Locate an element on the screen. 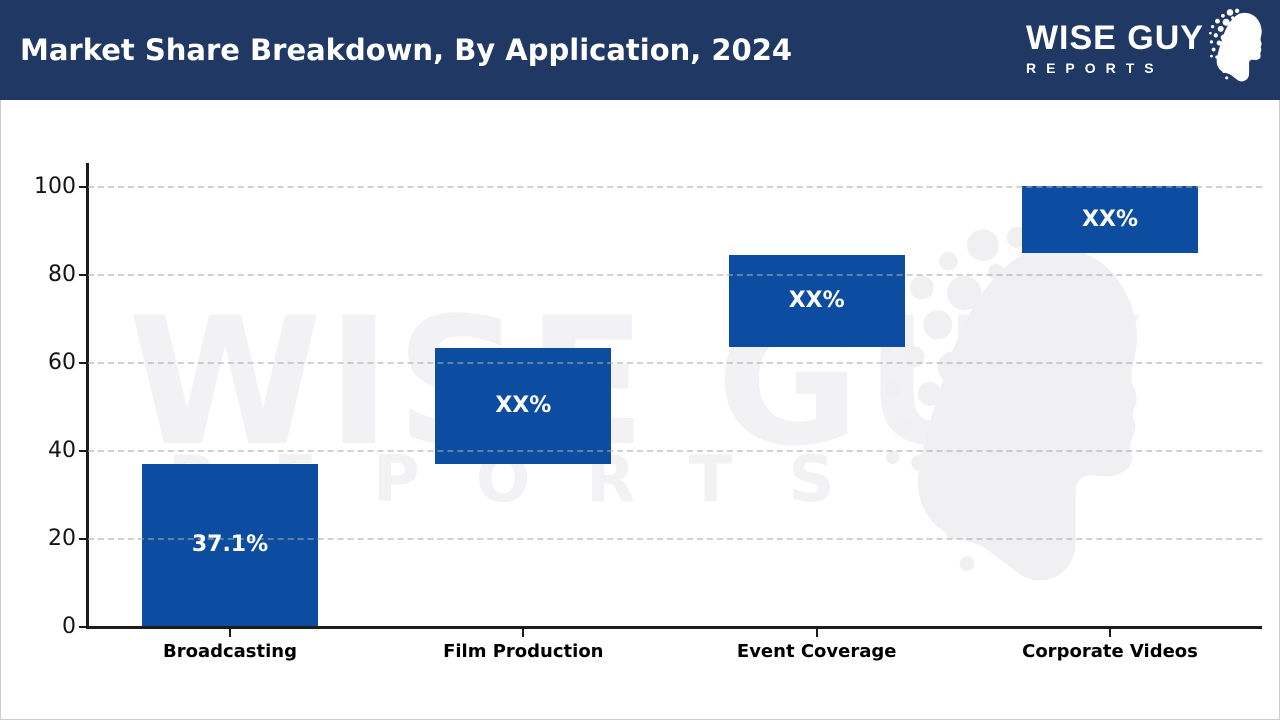 Image resolution: width=1280 pixels, height=720 pixels. y-tick-label-20: 20 is located at coordinates (62, 538).